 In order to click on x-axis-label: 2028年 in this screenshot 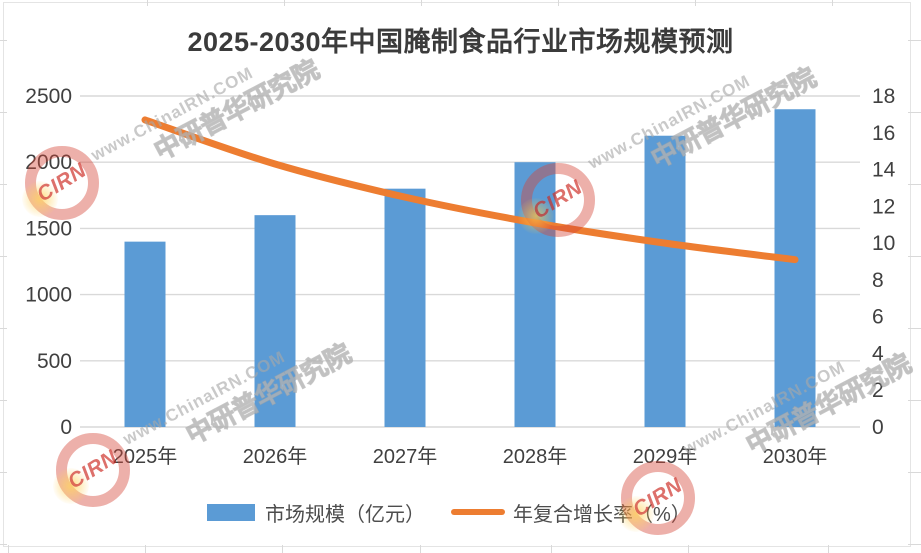, I will do `click(535, 456)`.